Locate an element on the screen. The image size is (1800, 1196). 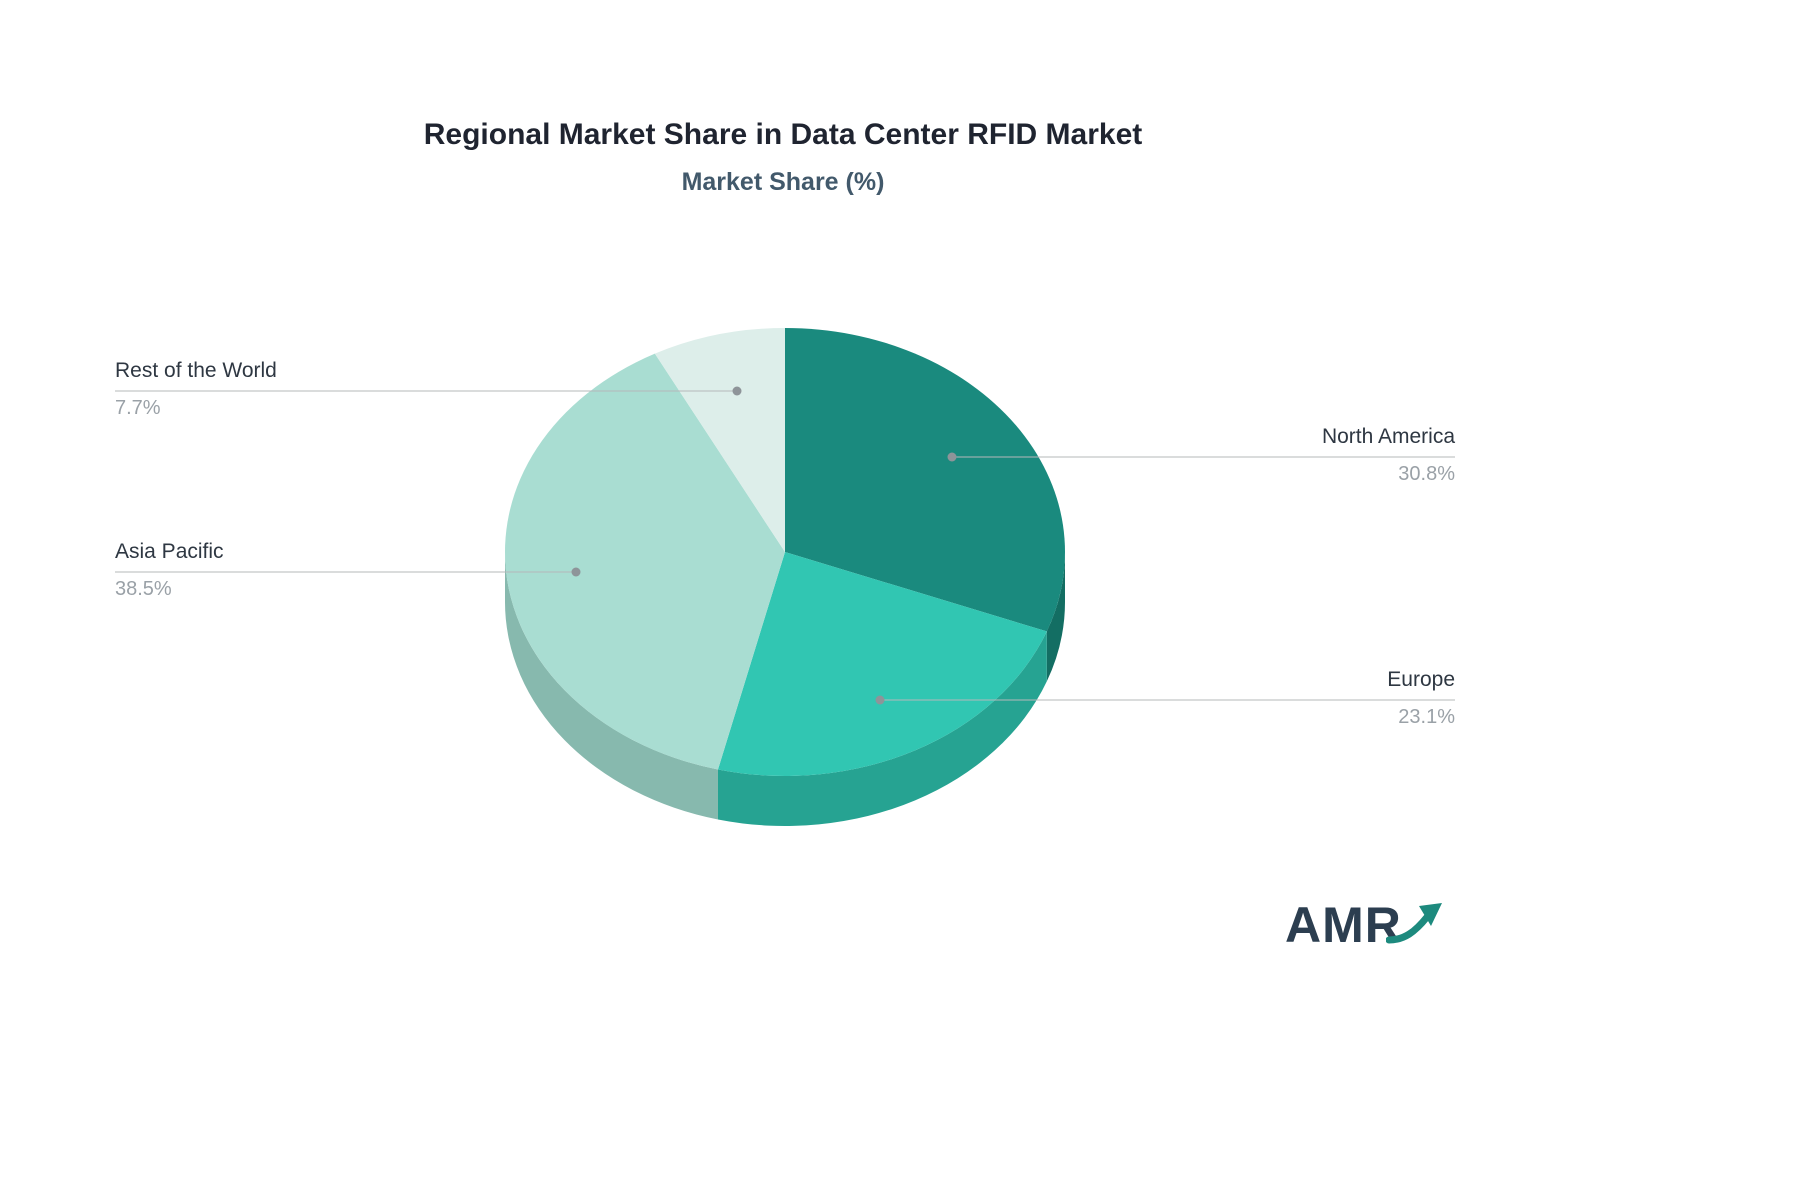
callout-asia-pacific: Asia Pacific 38.5% is located at coordinates (169, 570).